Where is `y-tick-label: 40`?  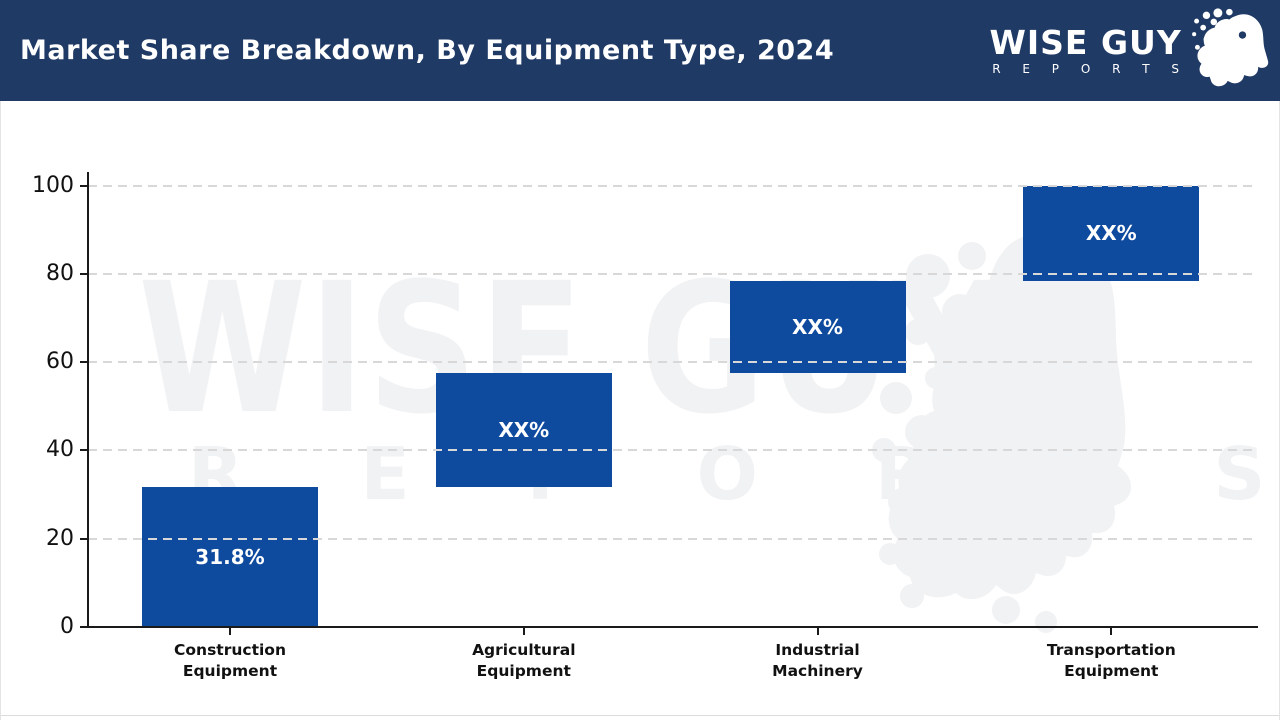 y-tick-label: 40 is located at coordinates (60, 450).